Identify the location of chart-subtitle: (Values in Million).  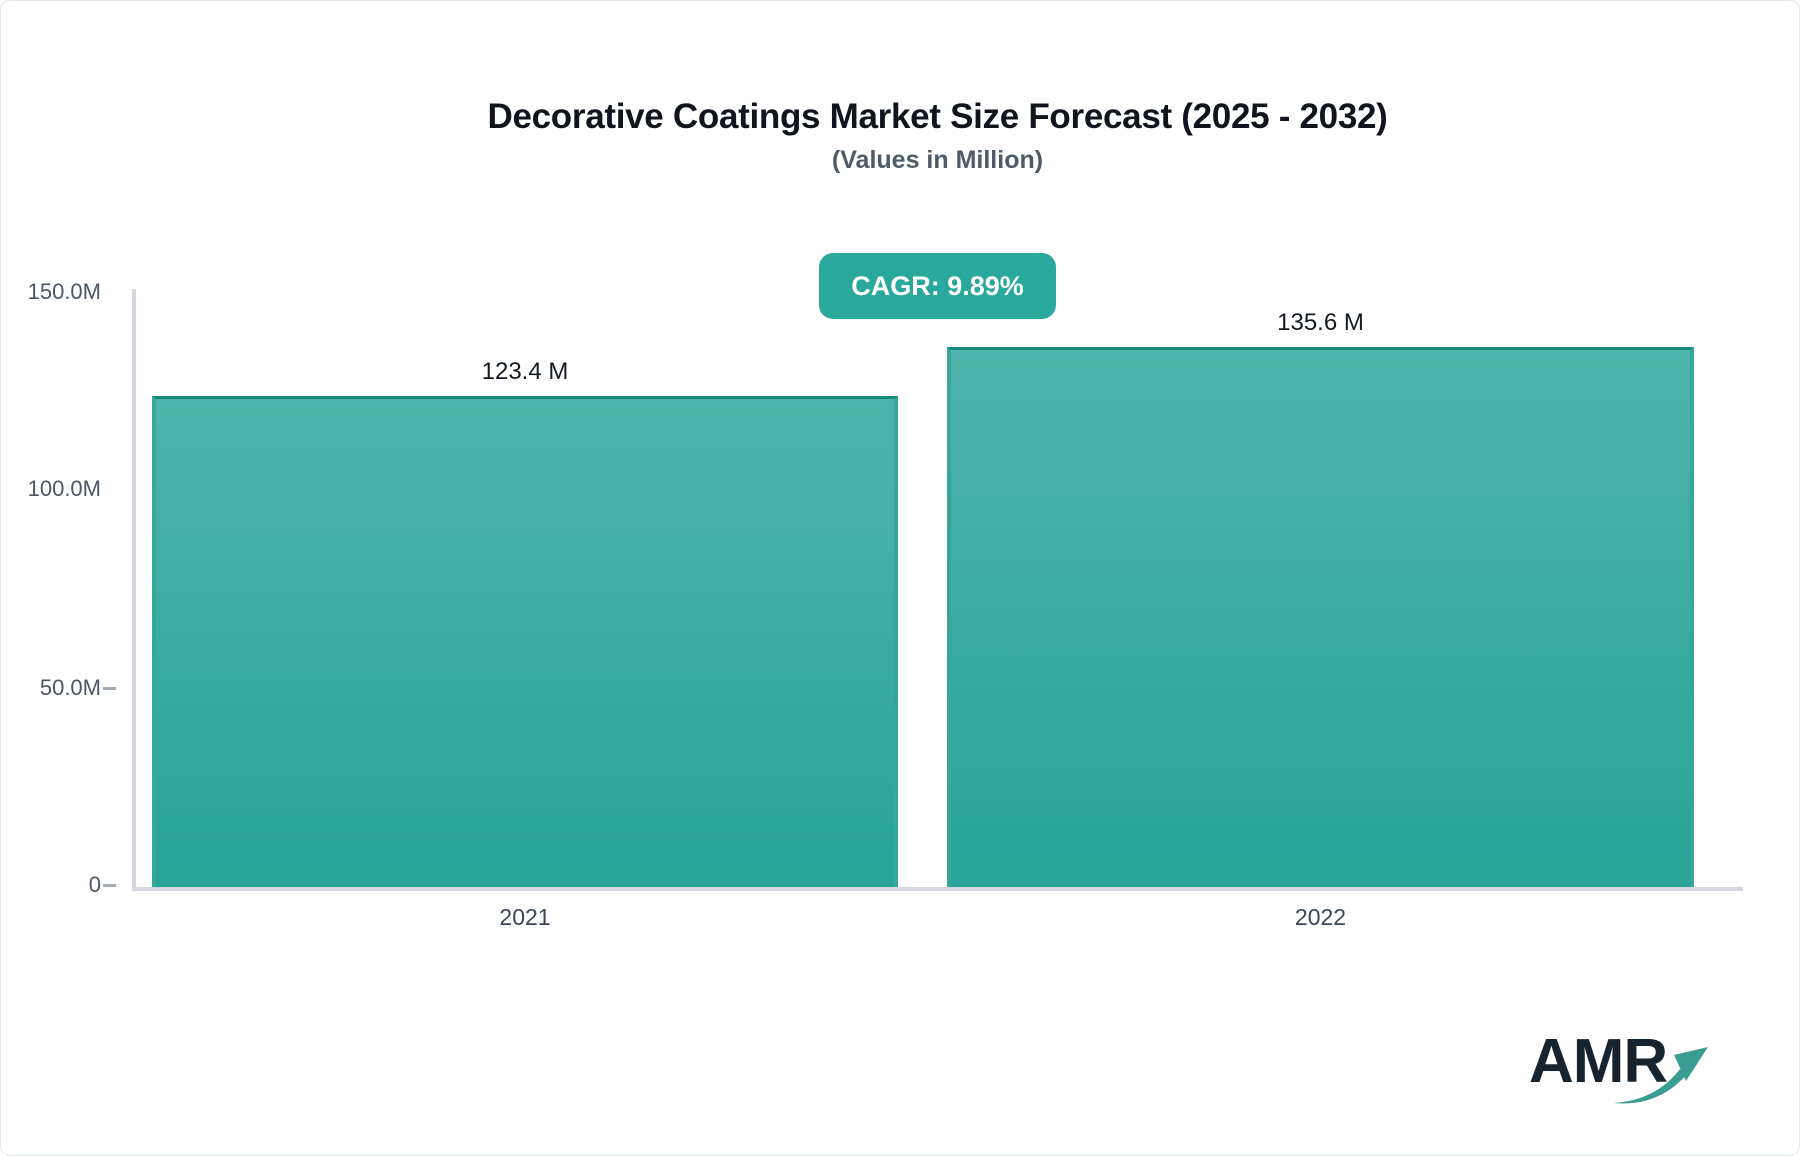
(937, 160).